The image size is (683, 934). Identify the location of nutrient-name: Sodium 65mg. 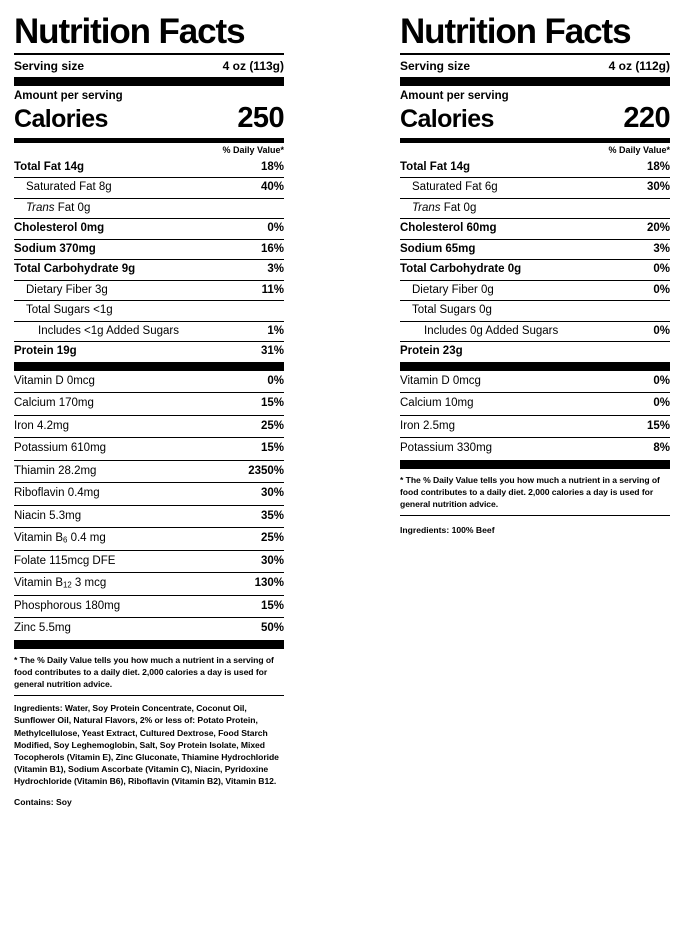
(438, 248).